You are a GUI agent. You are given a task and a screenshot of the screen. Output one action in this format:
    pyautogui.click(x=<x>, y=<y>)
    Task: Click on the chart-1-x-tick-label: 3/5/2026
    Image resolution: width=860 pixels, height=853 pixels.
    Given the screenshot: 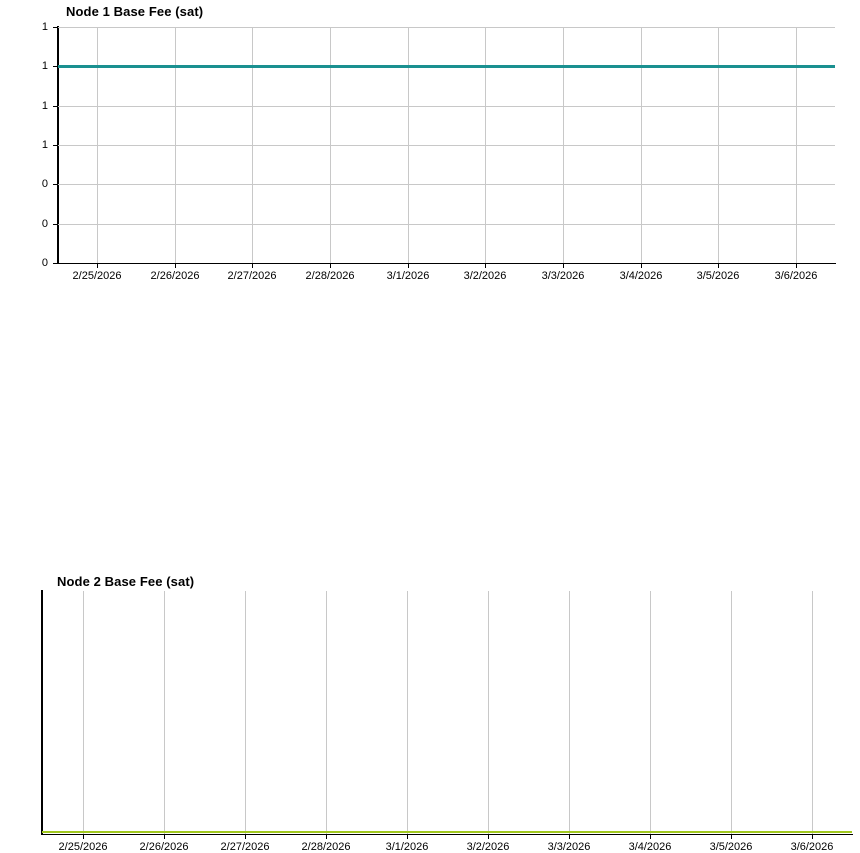 What is the action you would take?
    pyautogui.click(x=718, y=276)
    